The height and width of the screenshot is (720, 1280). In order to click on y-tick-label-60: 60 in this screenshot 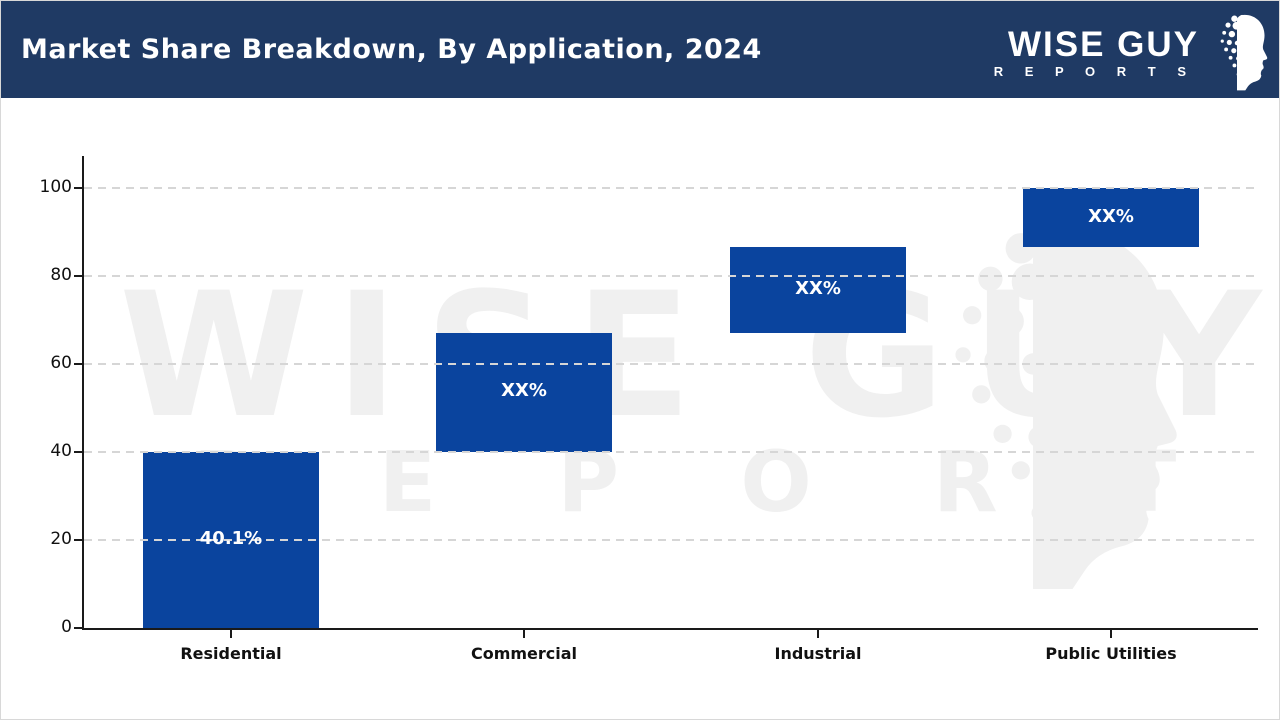, I will do `click(61, 363)`.